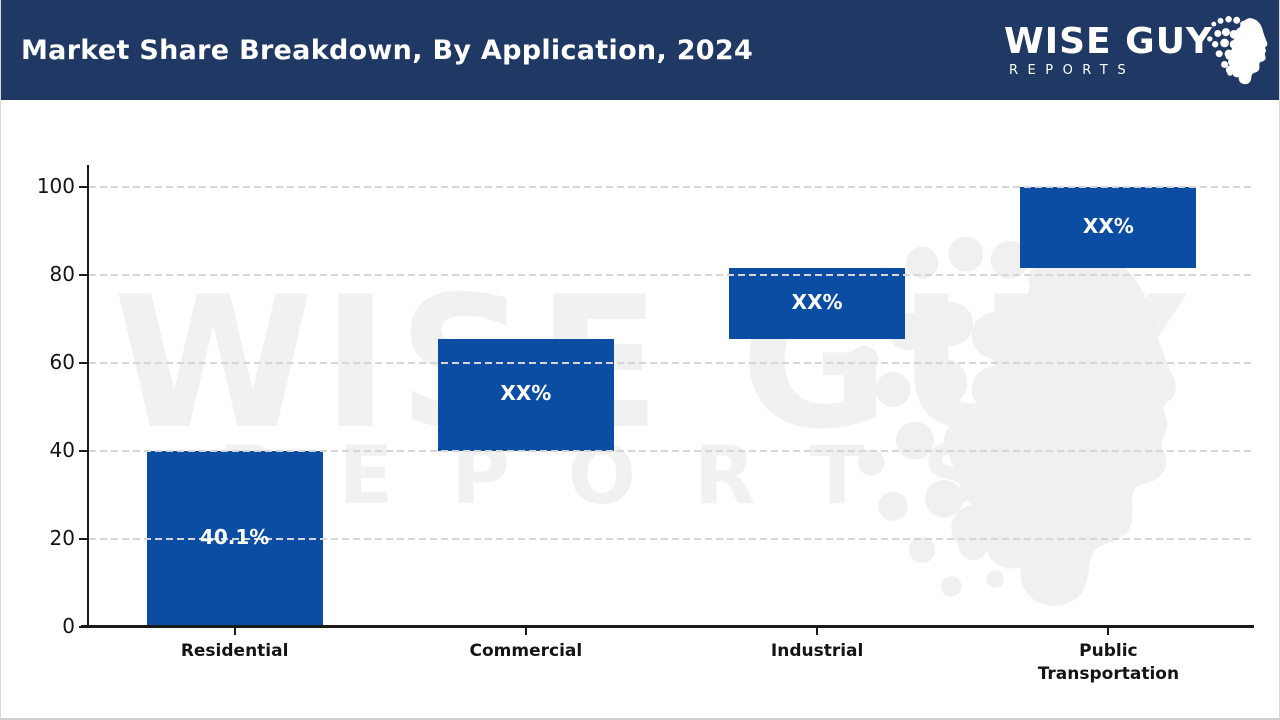 The image size is (1280, 720). What do you see at coordinates (62, 538) in the screenshot?
I see `y-tick-label-20: 20` at bounding box center [62, 538].